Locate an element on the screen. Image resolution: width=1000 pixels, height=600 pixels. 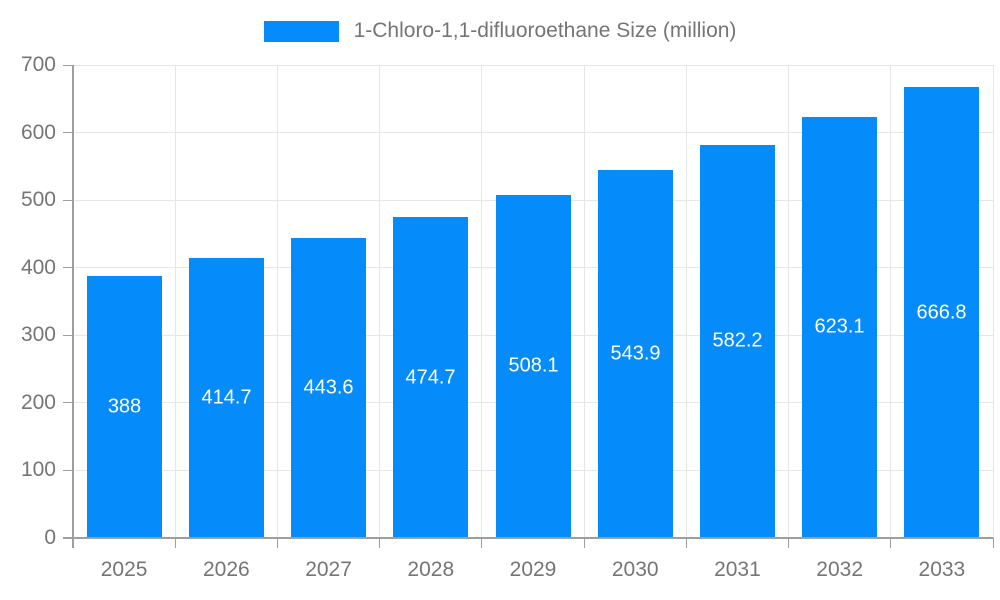
bar: 666.8 is located at coordinates (941, 312).